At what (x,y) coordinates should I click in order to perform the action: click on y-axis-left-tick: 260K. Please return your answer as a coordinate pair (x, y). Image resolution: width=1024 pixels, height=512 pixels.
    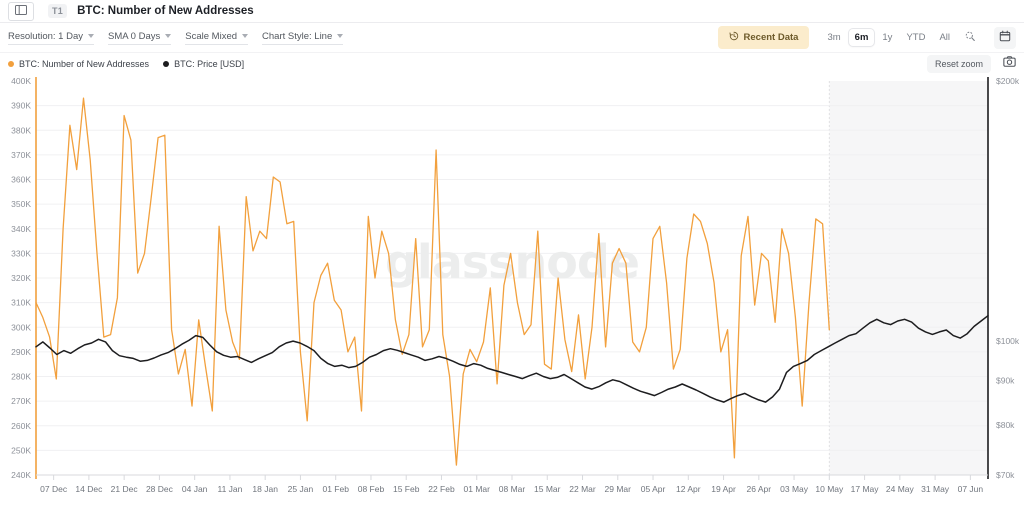
    Looking at the image, I should click on (21, 426).